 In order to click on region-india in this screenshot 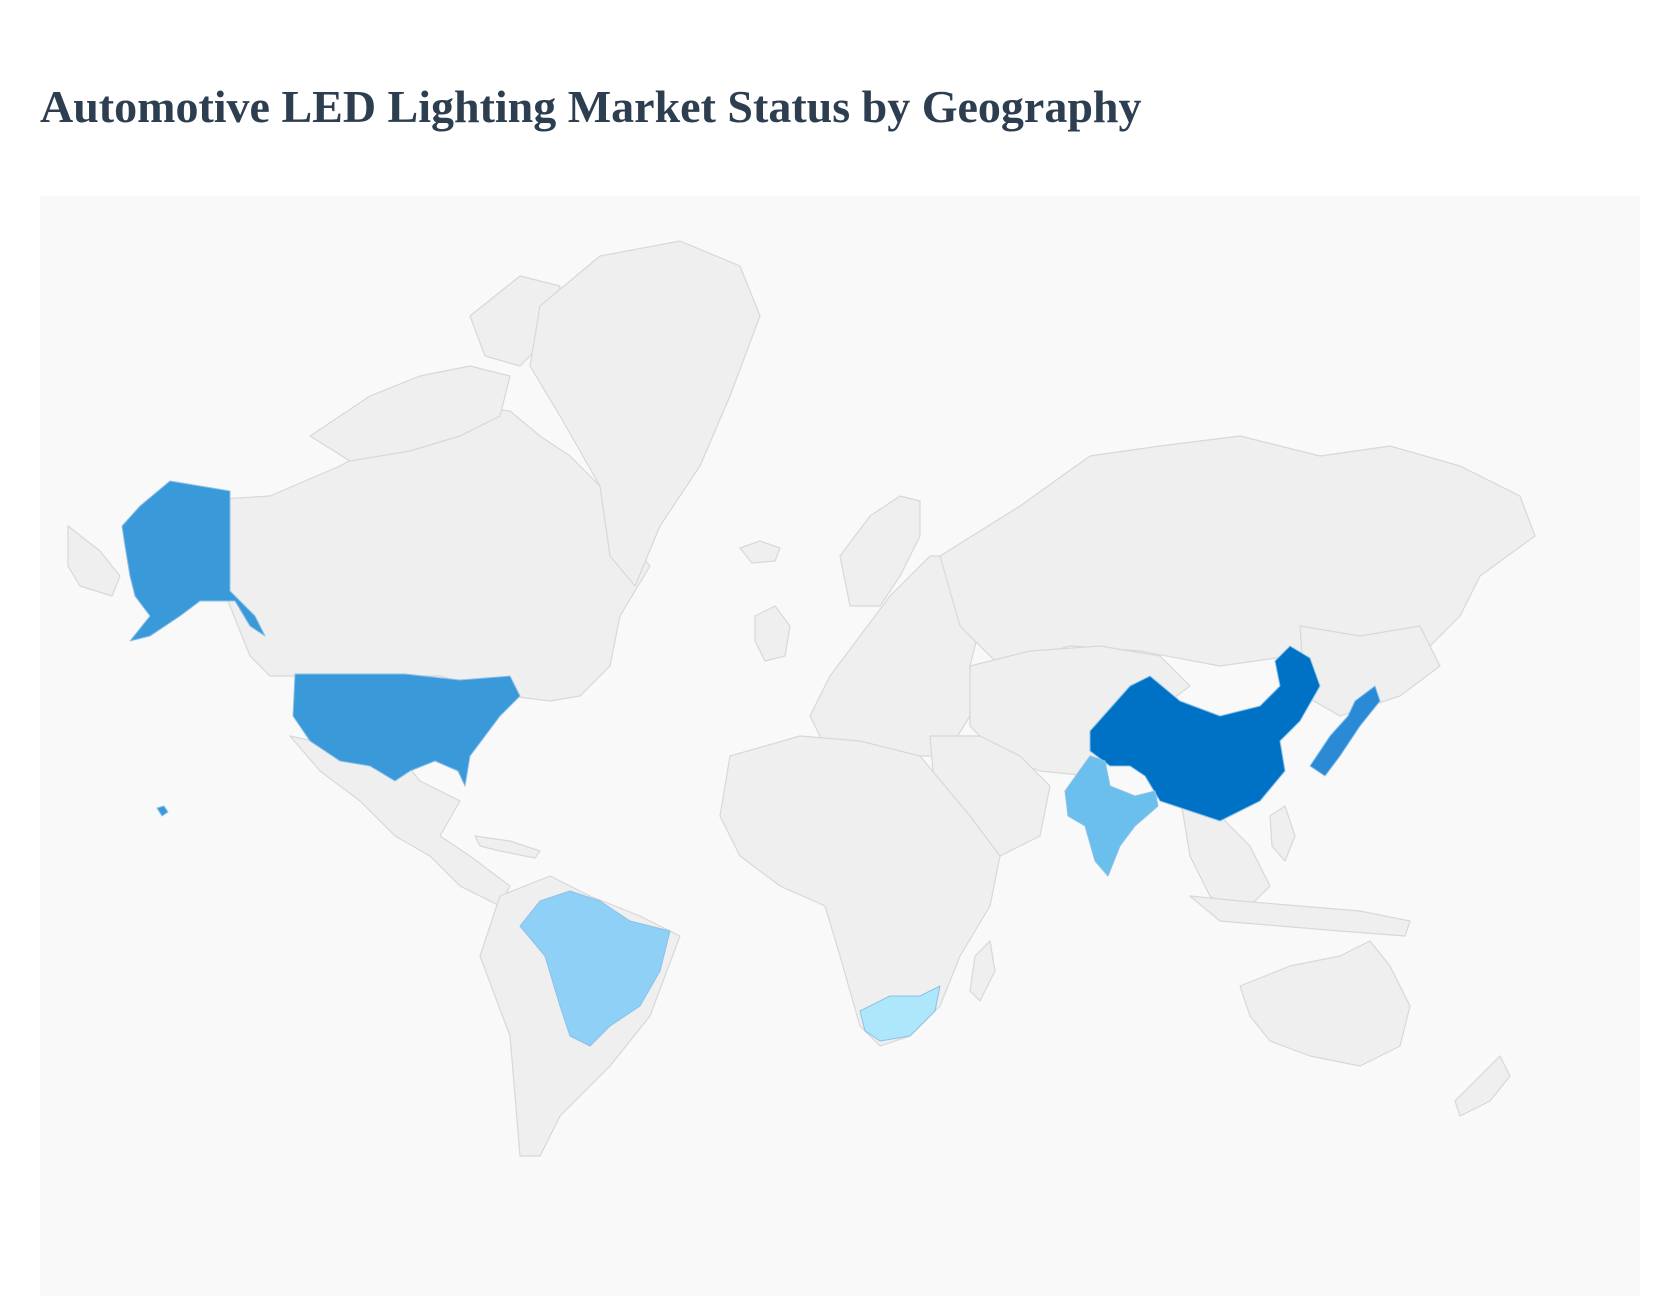, I will do `click(1111, 816)`.